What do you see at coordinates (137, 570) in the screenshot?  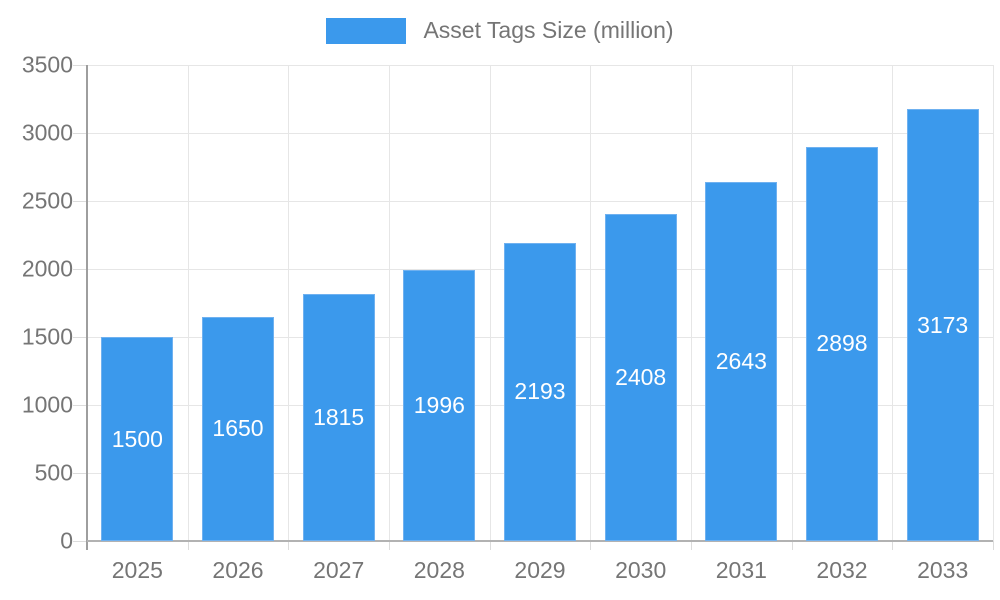 I see `x-axis-tick-label: 2025` at bounding box center [137, 570].